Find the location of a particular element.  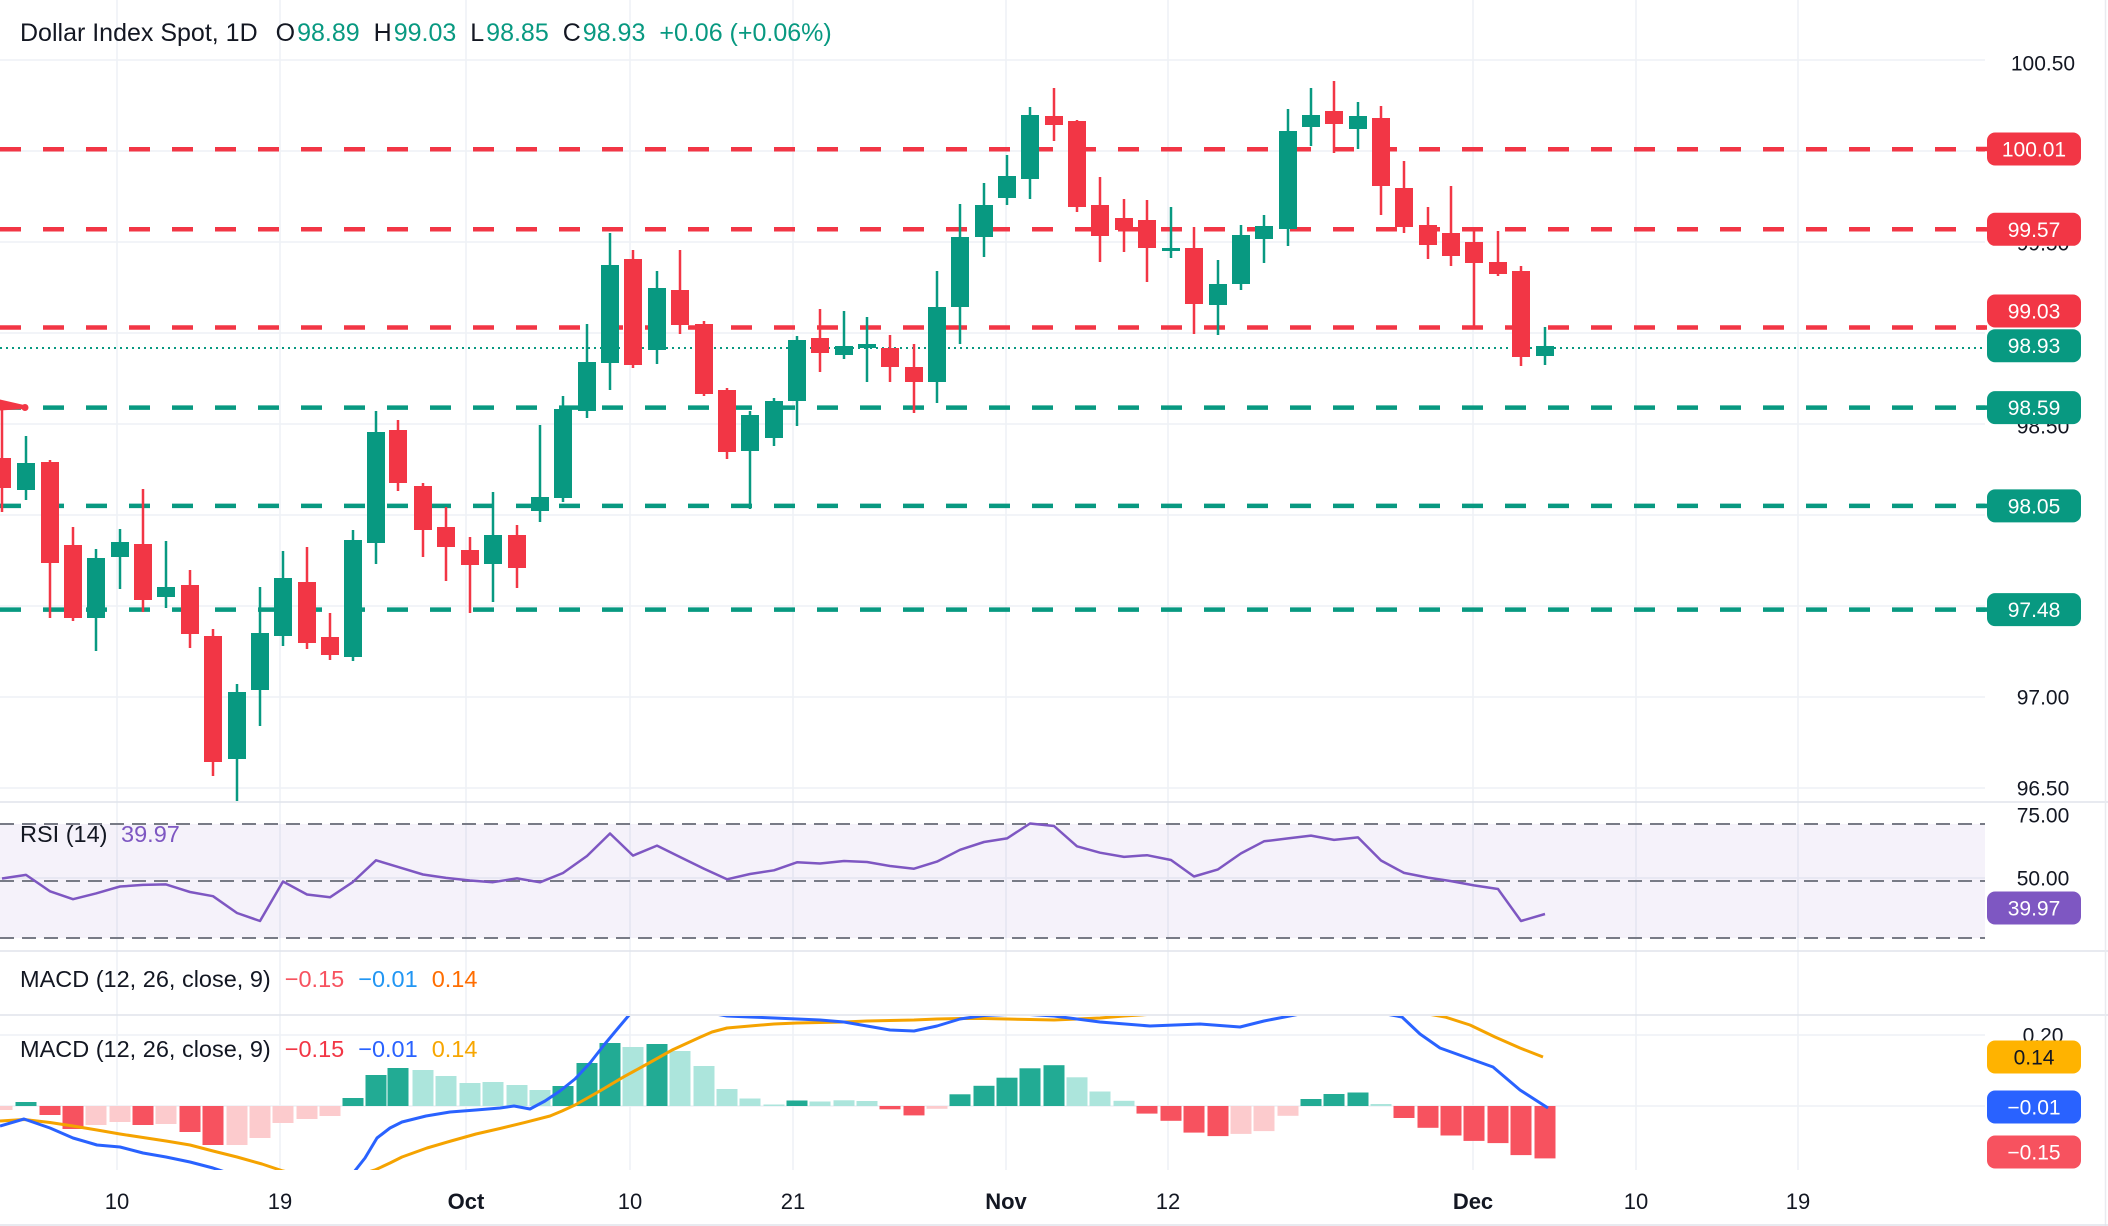

svg-text: 100.01 is located at coordinates (2034, 150).